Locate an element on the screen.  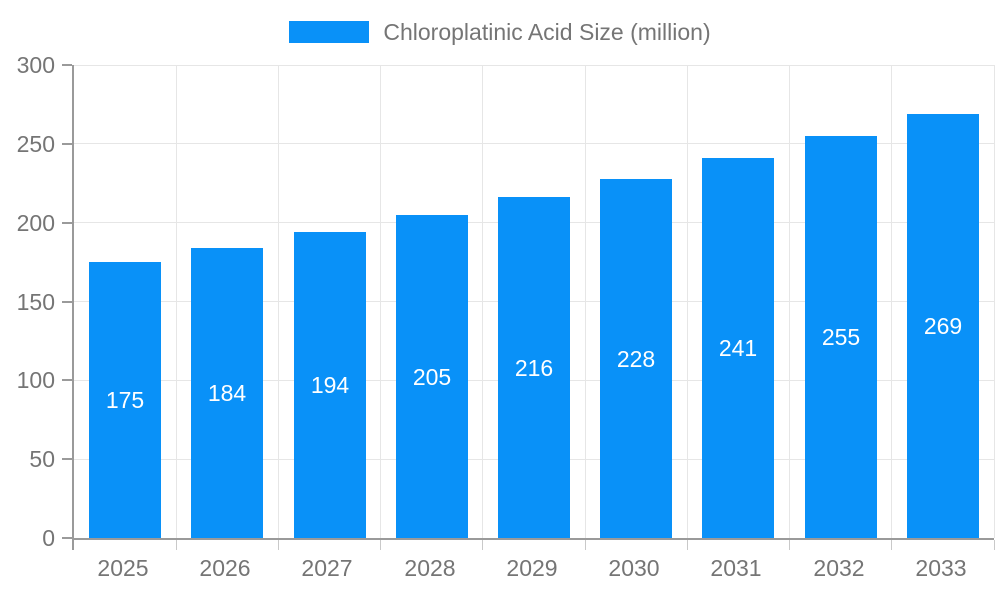
bar-value-label: 228 is located at coordinates (636, 359).